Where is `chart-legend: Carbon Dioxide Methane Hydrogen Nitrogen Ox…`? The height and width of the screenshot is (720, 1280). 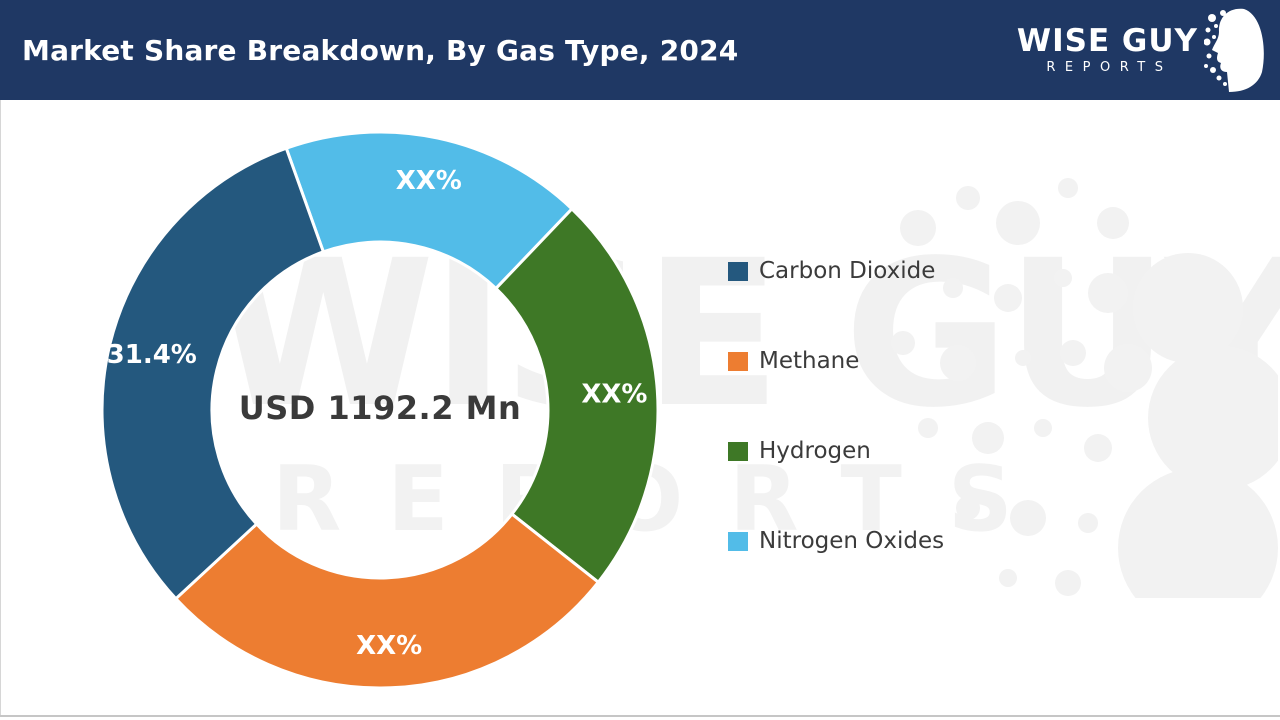 chart-legend: Carbon Dioxide Methane Hydrogen Nitrogen Ox… is located at coordinates (836, 439).